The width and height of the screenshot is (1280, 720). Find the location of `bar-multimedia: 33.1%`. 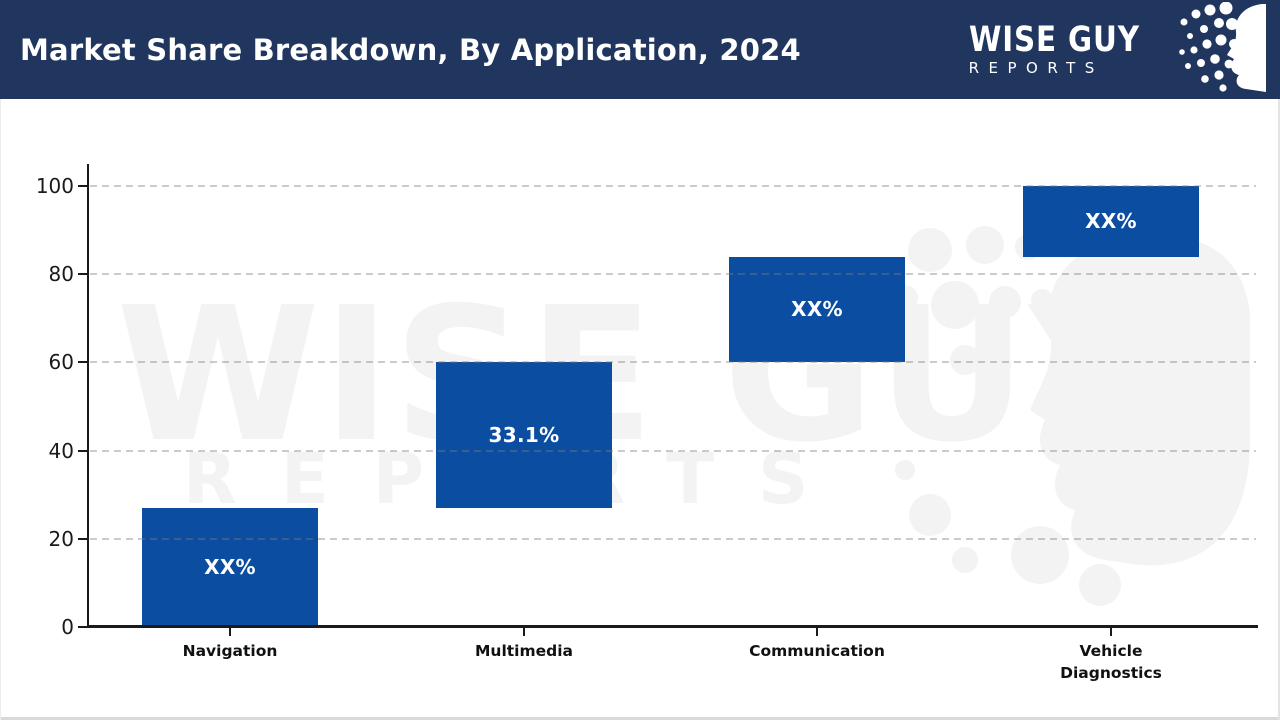

bar-multimedia: 33.1% is located at coordinates (524, 435).